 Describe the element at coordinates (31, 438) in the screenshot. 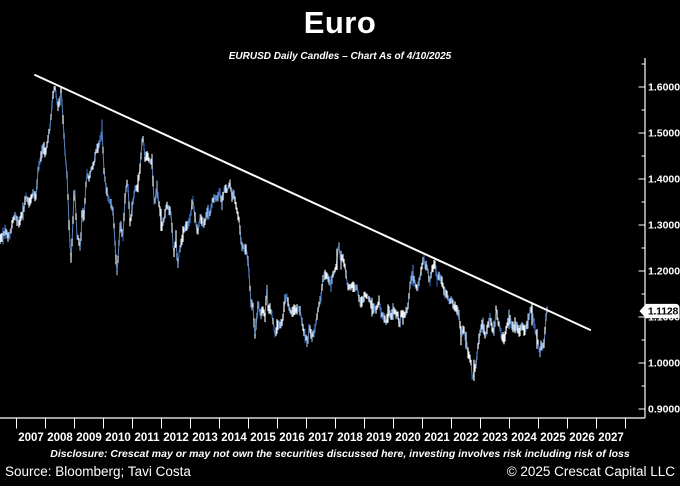

I see `x-axis-label: 2007` at that location.